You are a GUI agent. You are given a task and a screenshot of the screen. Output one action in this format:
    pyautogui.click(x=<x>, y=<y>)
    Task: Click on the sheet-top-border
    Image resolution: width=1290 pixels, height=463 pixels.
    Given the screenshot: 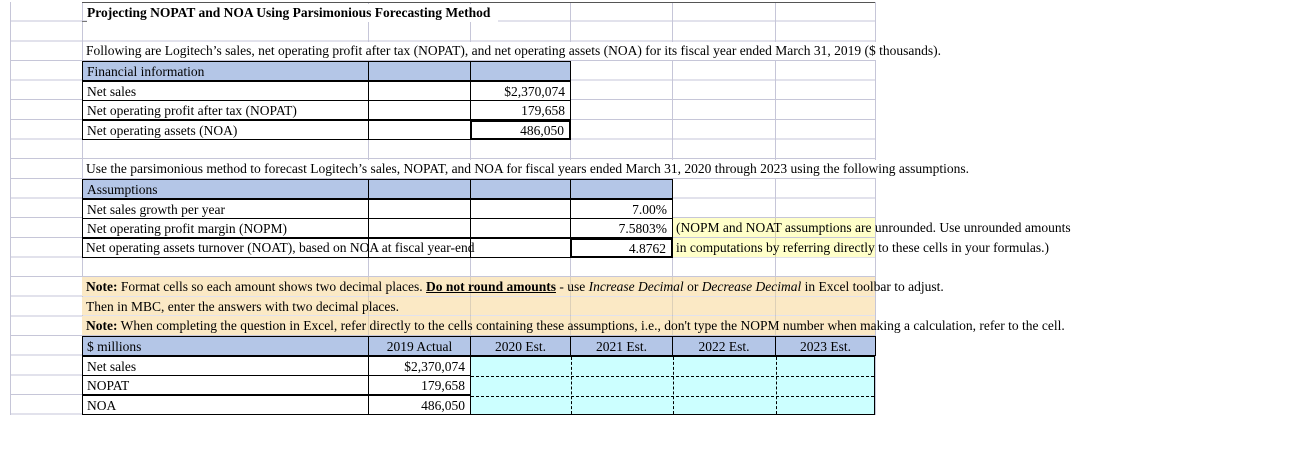 What is the action you would take?
    pyautogui.click(x=478, y=2)
    